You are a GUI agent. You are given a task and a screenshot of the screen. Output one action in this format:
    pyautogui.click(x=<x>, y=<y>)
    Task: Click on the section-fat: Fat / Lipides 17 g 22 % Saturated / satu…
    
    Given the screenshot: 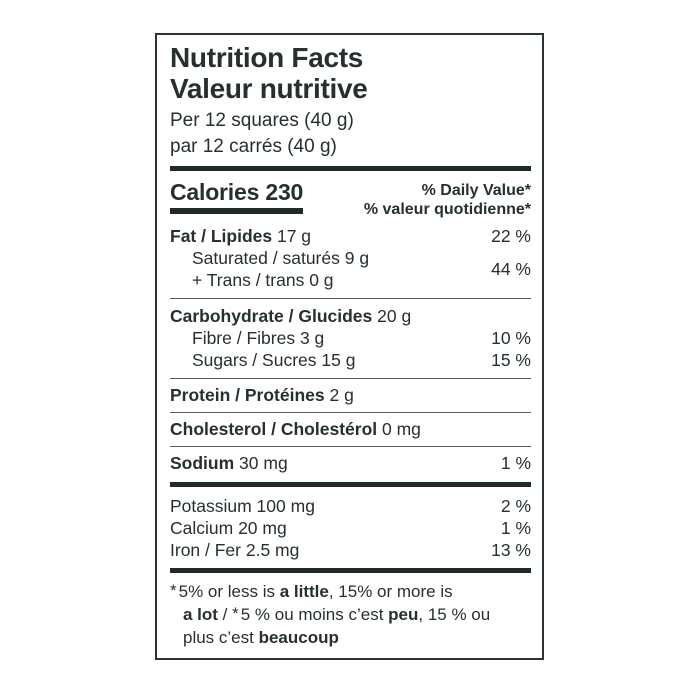 What is the action you would take?
    pyautogui.click(x=350, y=258)
    